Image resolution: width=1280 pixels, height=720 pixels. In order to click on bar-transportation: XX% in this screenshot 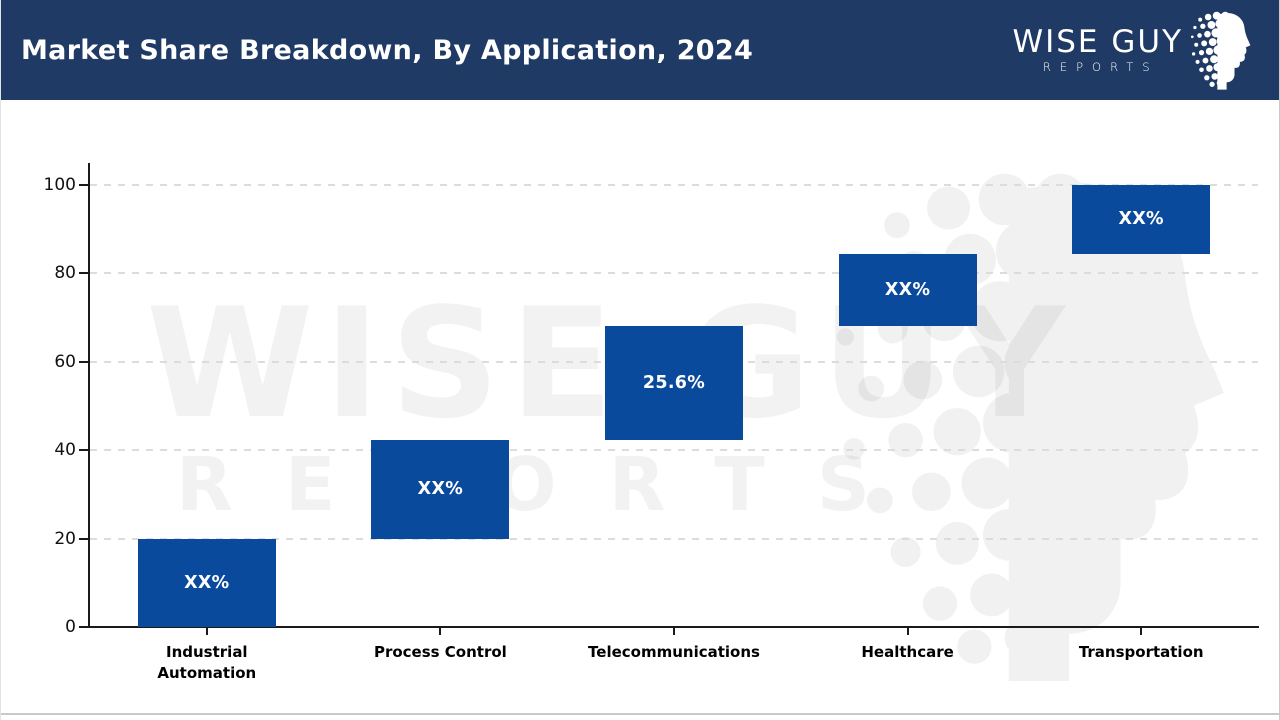, I will do `click(1141, 219)`.